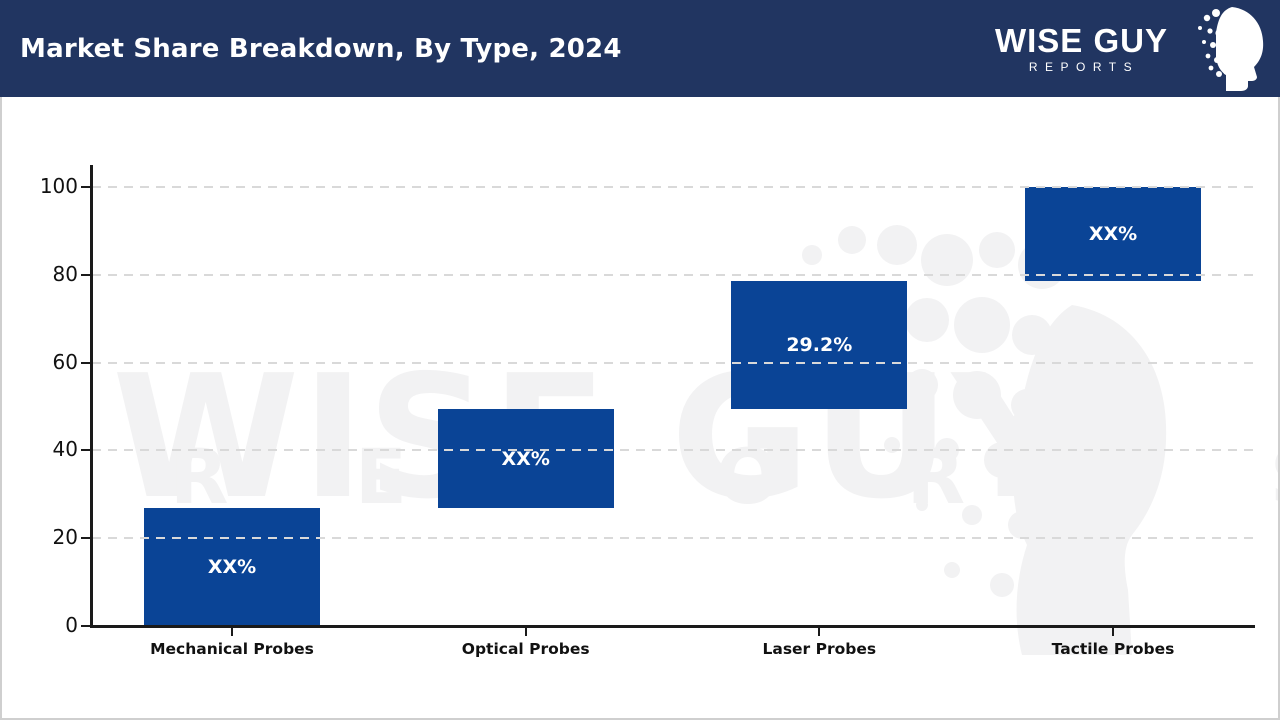 This screenshot has width=1280, height=720. What do you see at coordinates (65, 273) in the screenshot?
I see `y-tick-label-80: 80` at bounding box center [65, 273].